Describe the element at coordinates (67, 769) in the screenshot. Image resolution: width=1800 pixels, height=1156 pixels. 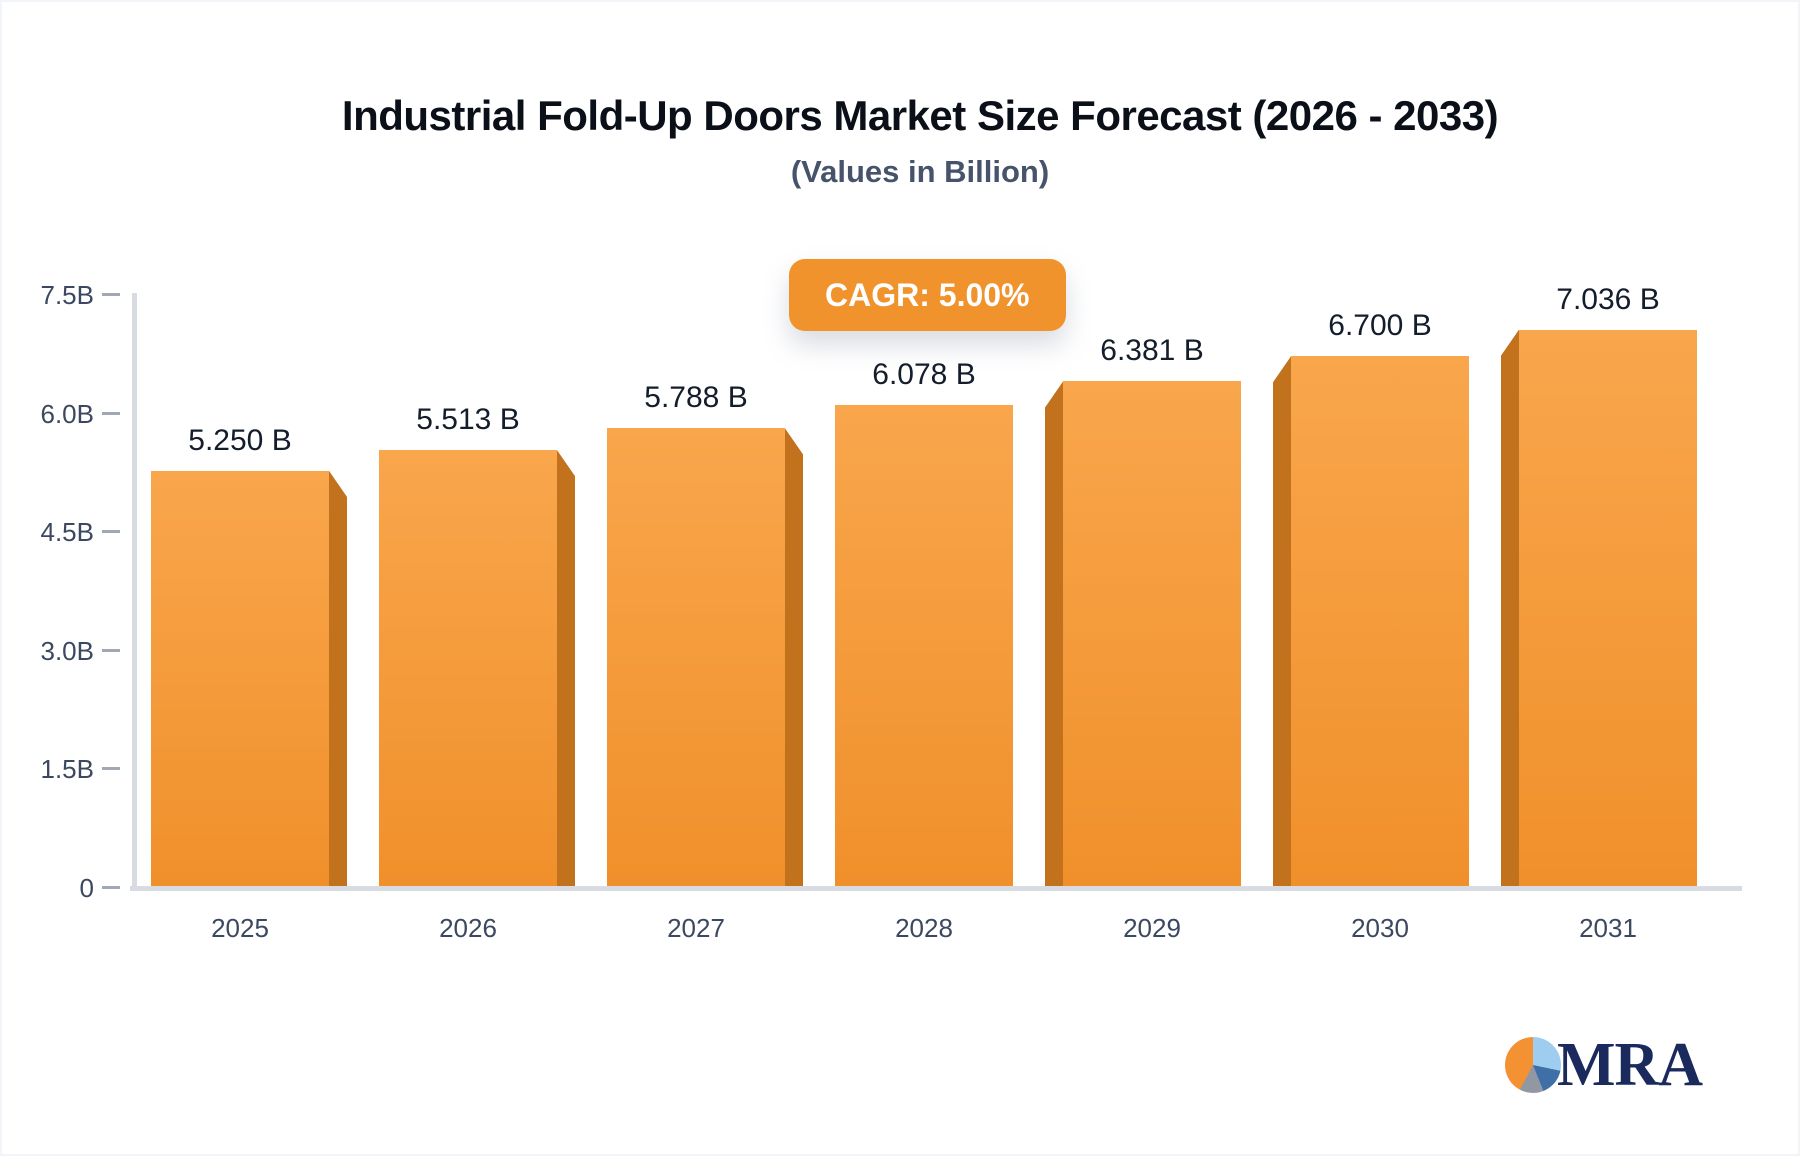
I see `y-tick-label: 1.5B` at that location.